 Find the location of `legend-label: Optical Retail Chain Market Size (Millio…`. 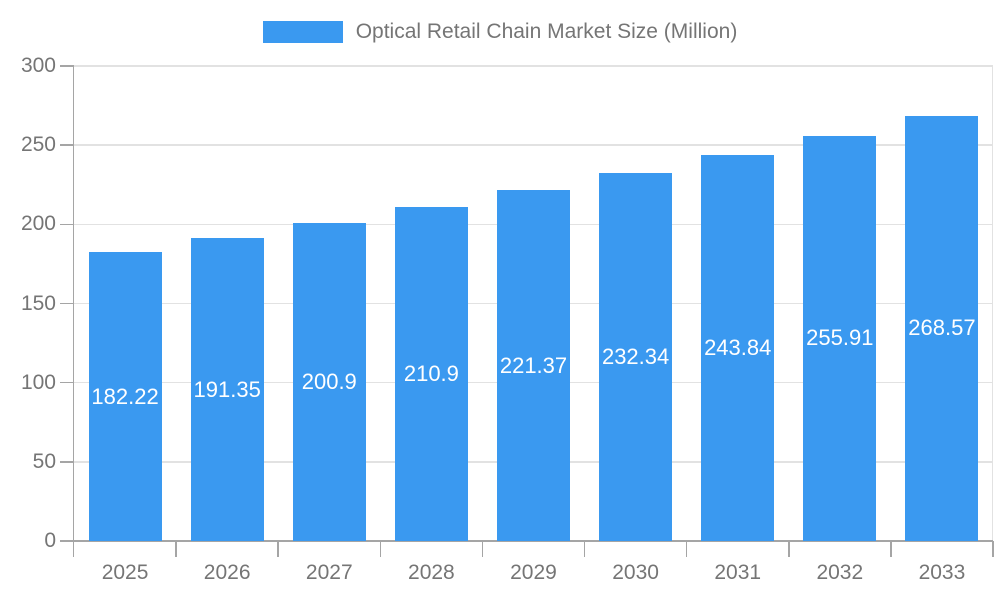

legend-label: Optical Retail Chain Market Size (Millio… is located at coordinates (546, 31).